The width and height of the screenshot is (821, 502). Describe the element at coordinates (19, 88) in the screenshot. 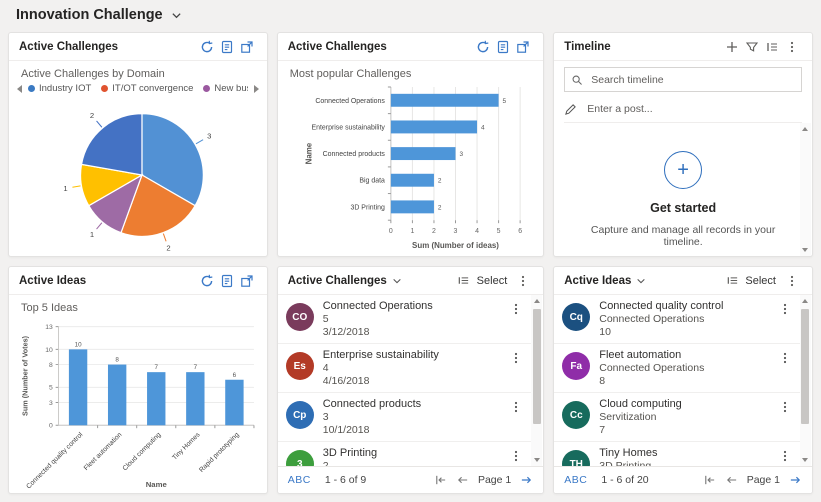

I see `legend-prev-icon` at that location.